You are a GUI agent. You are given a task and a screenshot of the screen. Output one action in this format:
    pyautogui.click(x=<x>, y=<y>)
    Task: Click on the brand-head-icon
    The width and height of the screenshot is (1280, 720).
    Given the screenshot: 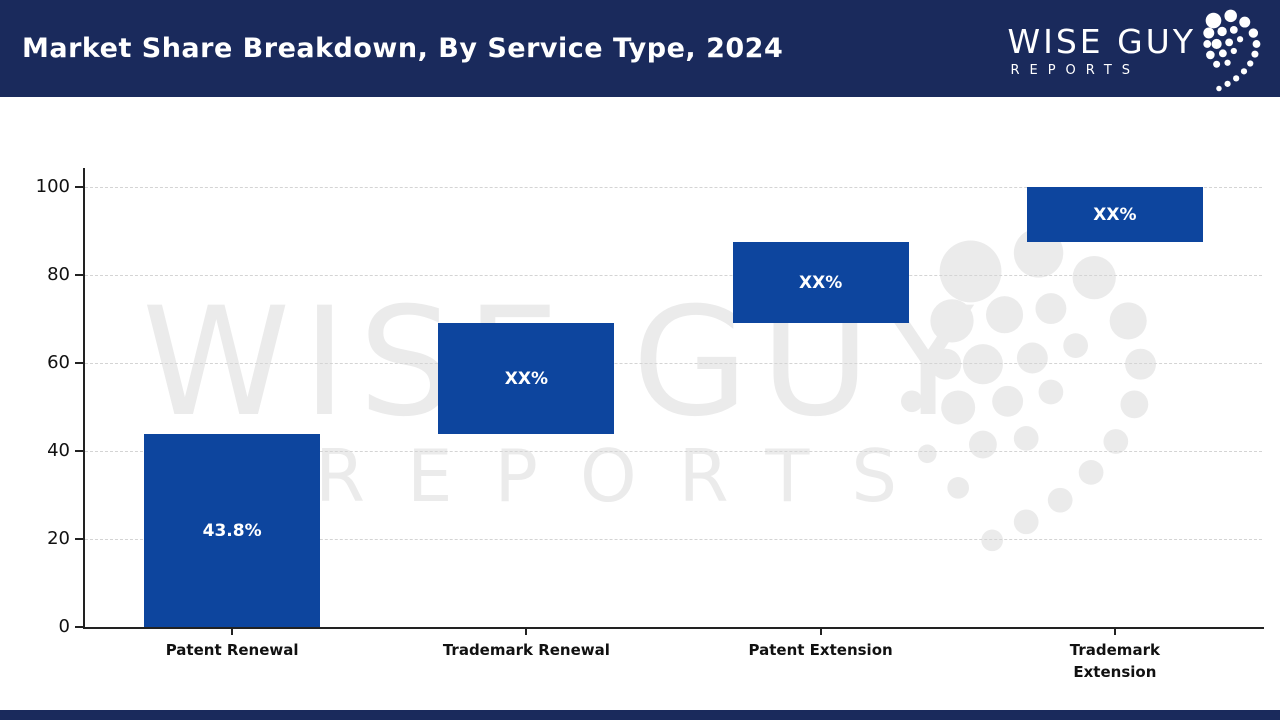 What is the action you would take?
    pyautogui.click(x=1232, y=50)
    